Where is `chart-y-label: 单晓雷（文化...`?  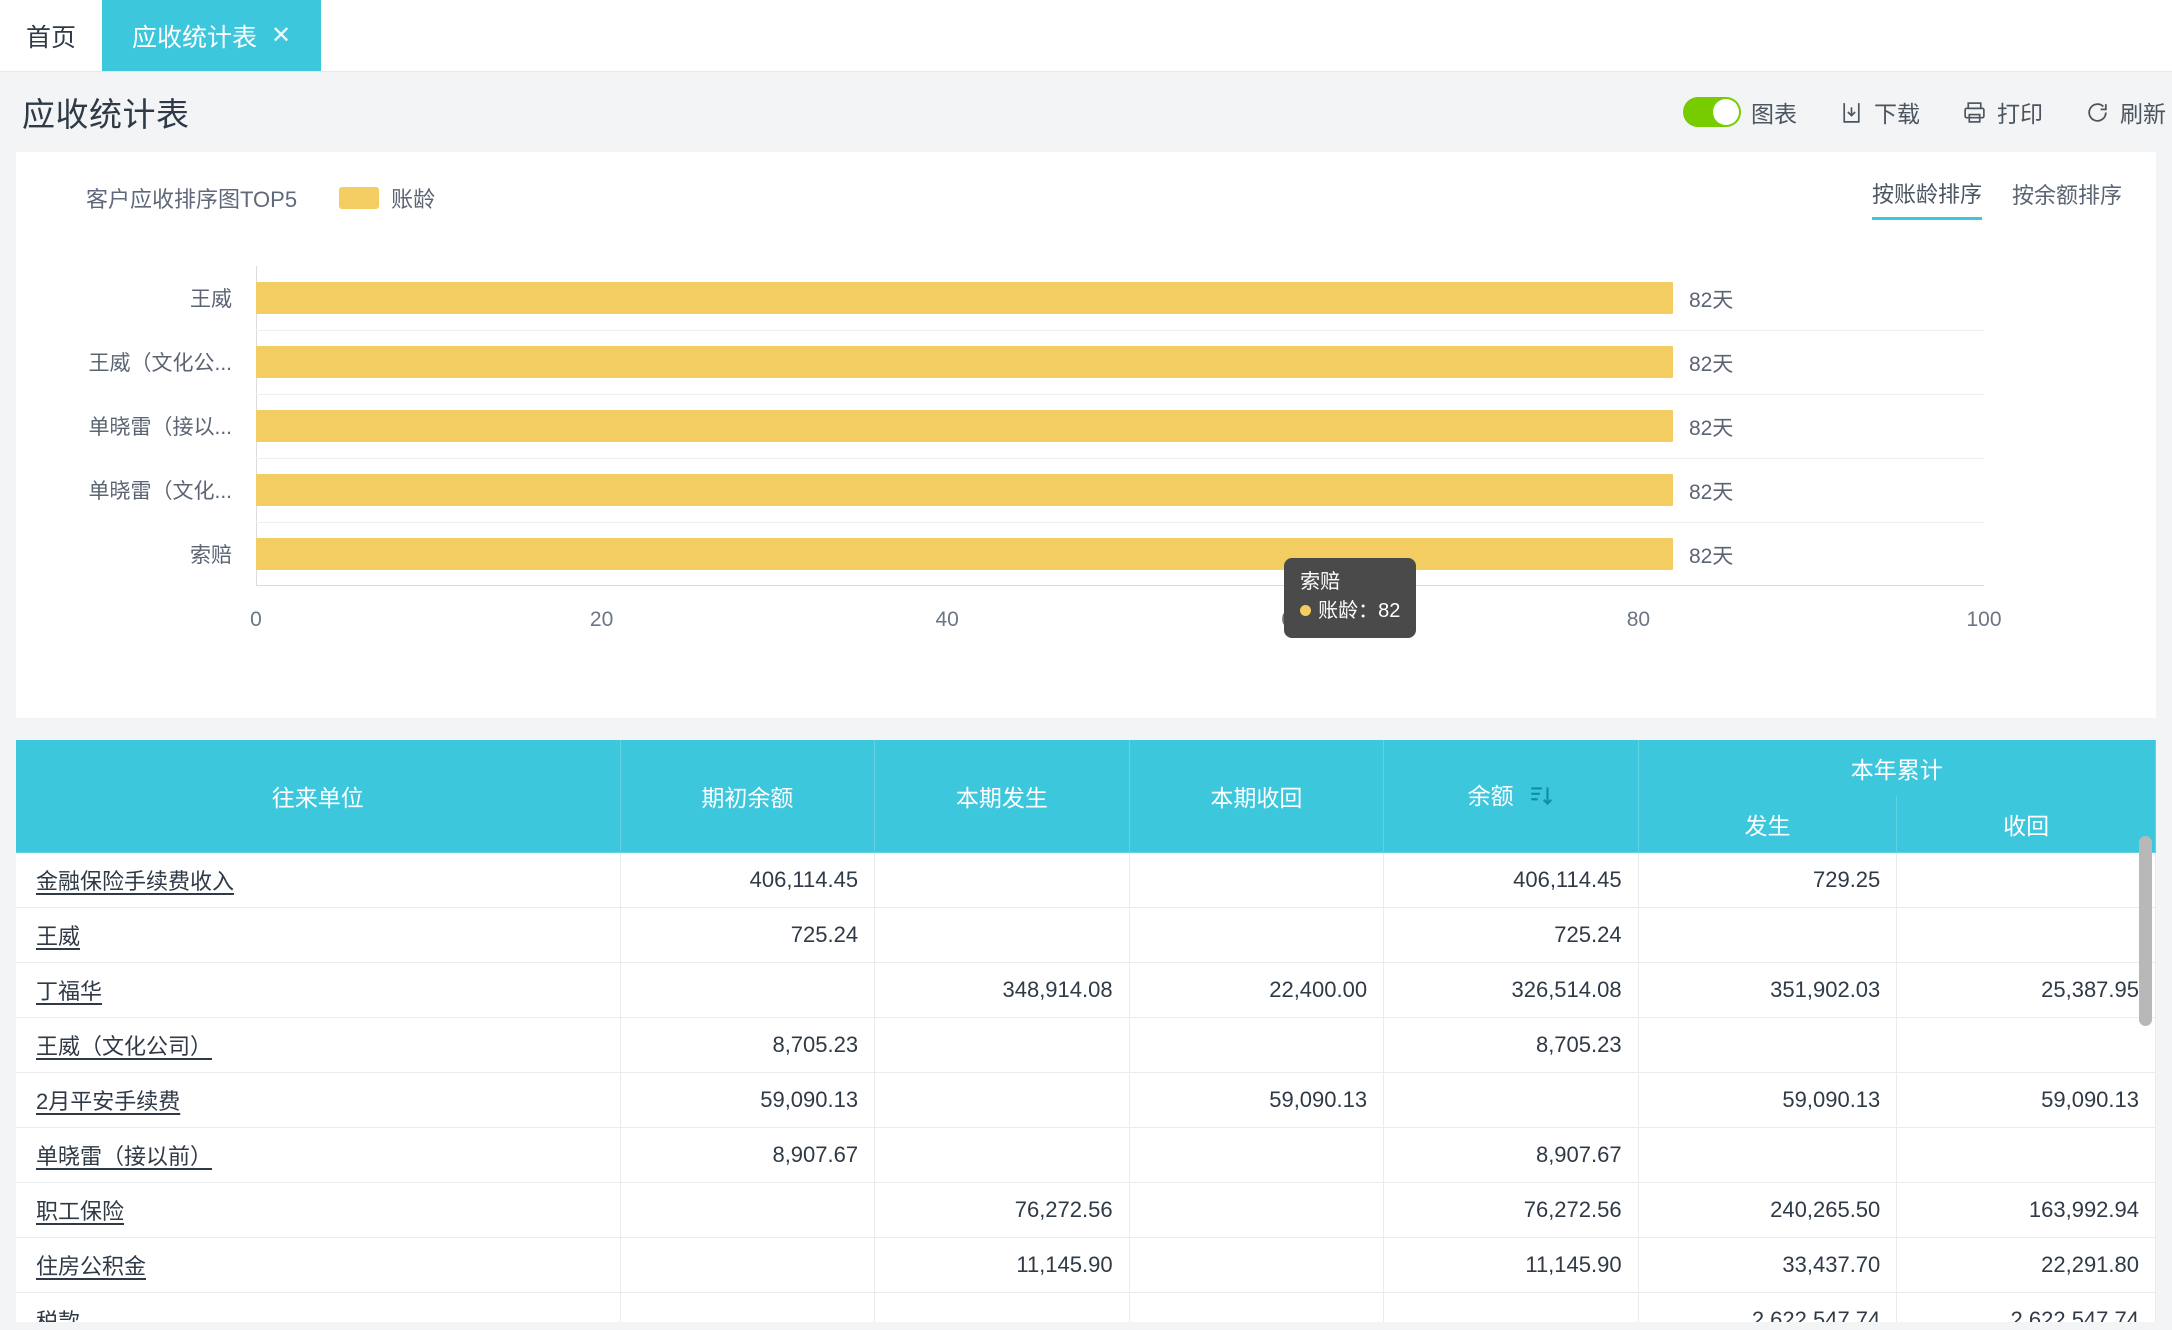
chart-y-label: 单晓雷（文化... is located at coordinates (160, 491).